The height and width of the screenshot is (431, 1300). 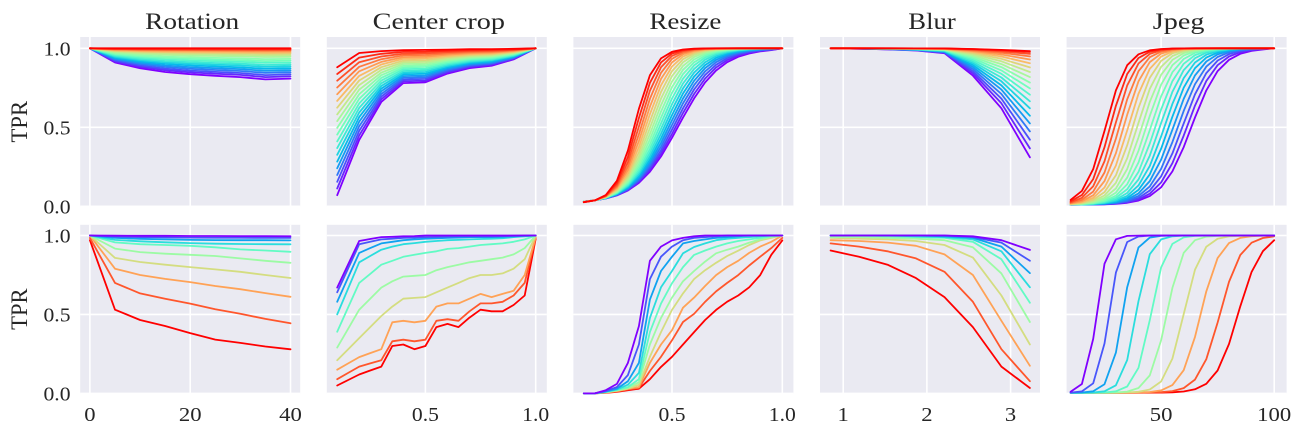 I want to click on svg-text: 1, so click(x=843, y=415).